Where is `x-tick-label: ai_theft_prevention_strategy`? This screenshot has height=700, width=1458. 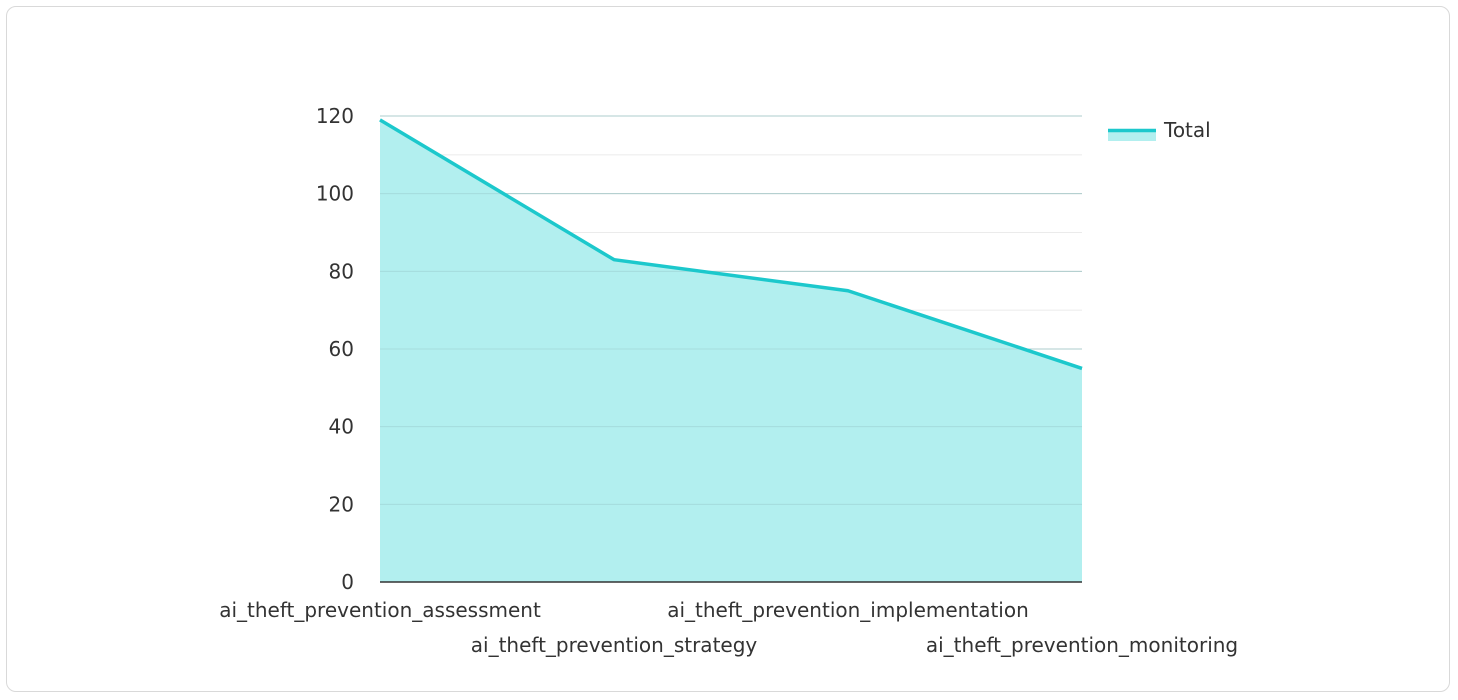
x-tick-label: ai_theft_prevention_strategy is located at coordinates (614, 645).